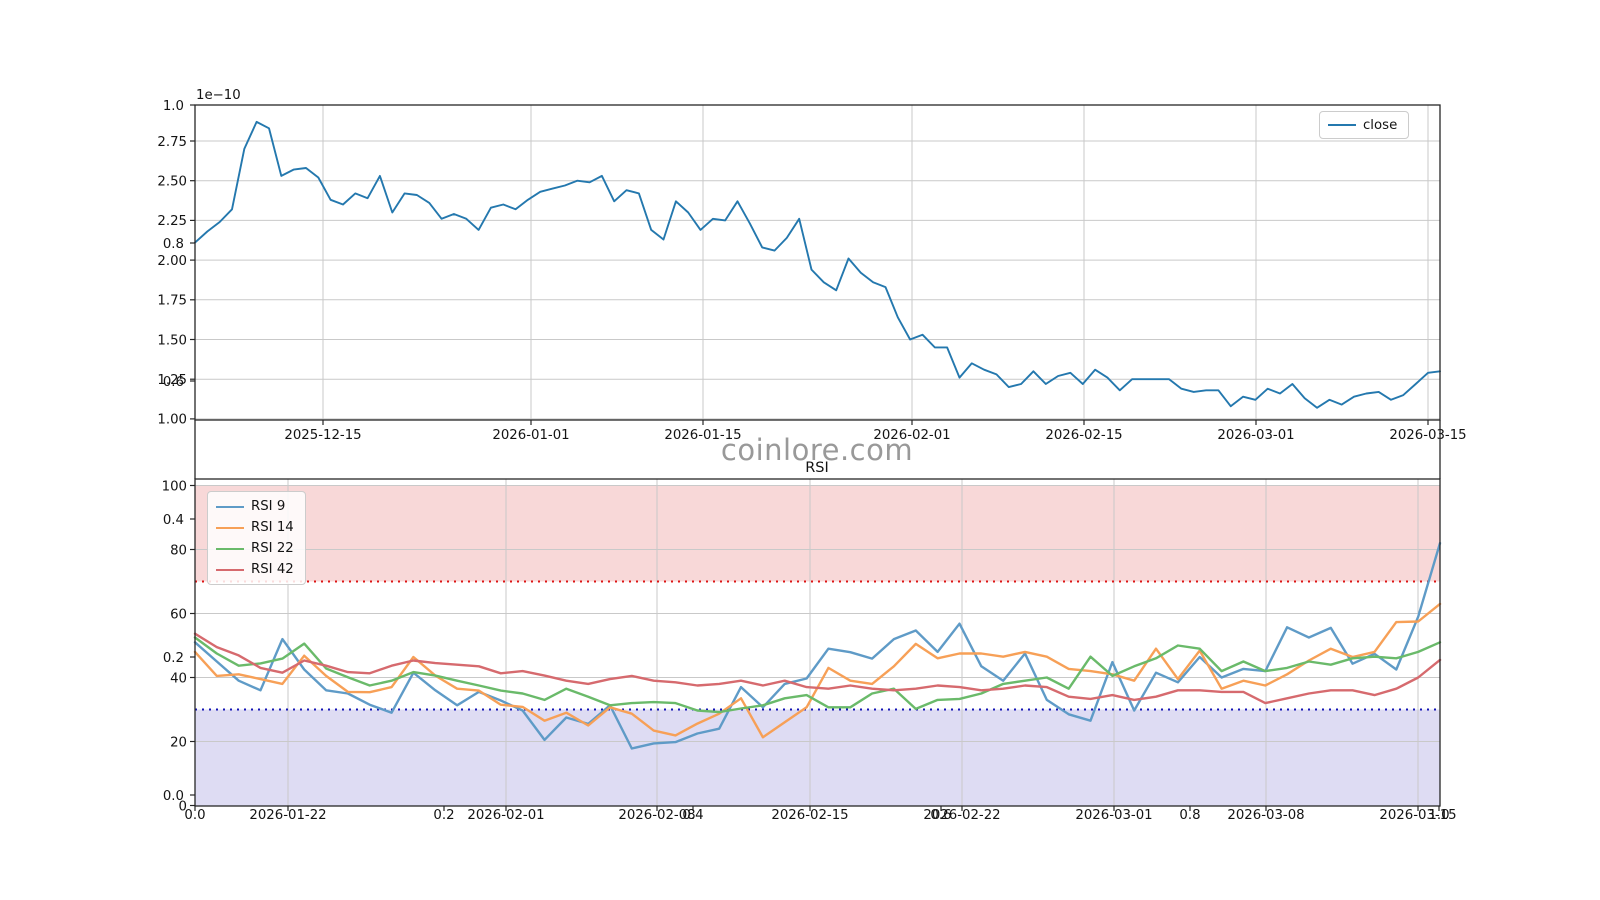 The width and height of the screenshot is (1600, 900). What do you see at coordinates (178, 678) in the screenshot?
I see `rsi-y-tick-label: 40` at bounding box center [178, 678].